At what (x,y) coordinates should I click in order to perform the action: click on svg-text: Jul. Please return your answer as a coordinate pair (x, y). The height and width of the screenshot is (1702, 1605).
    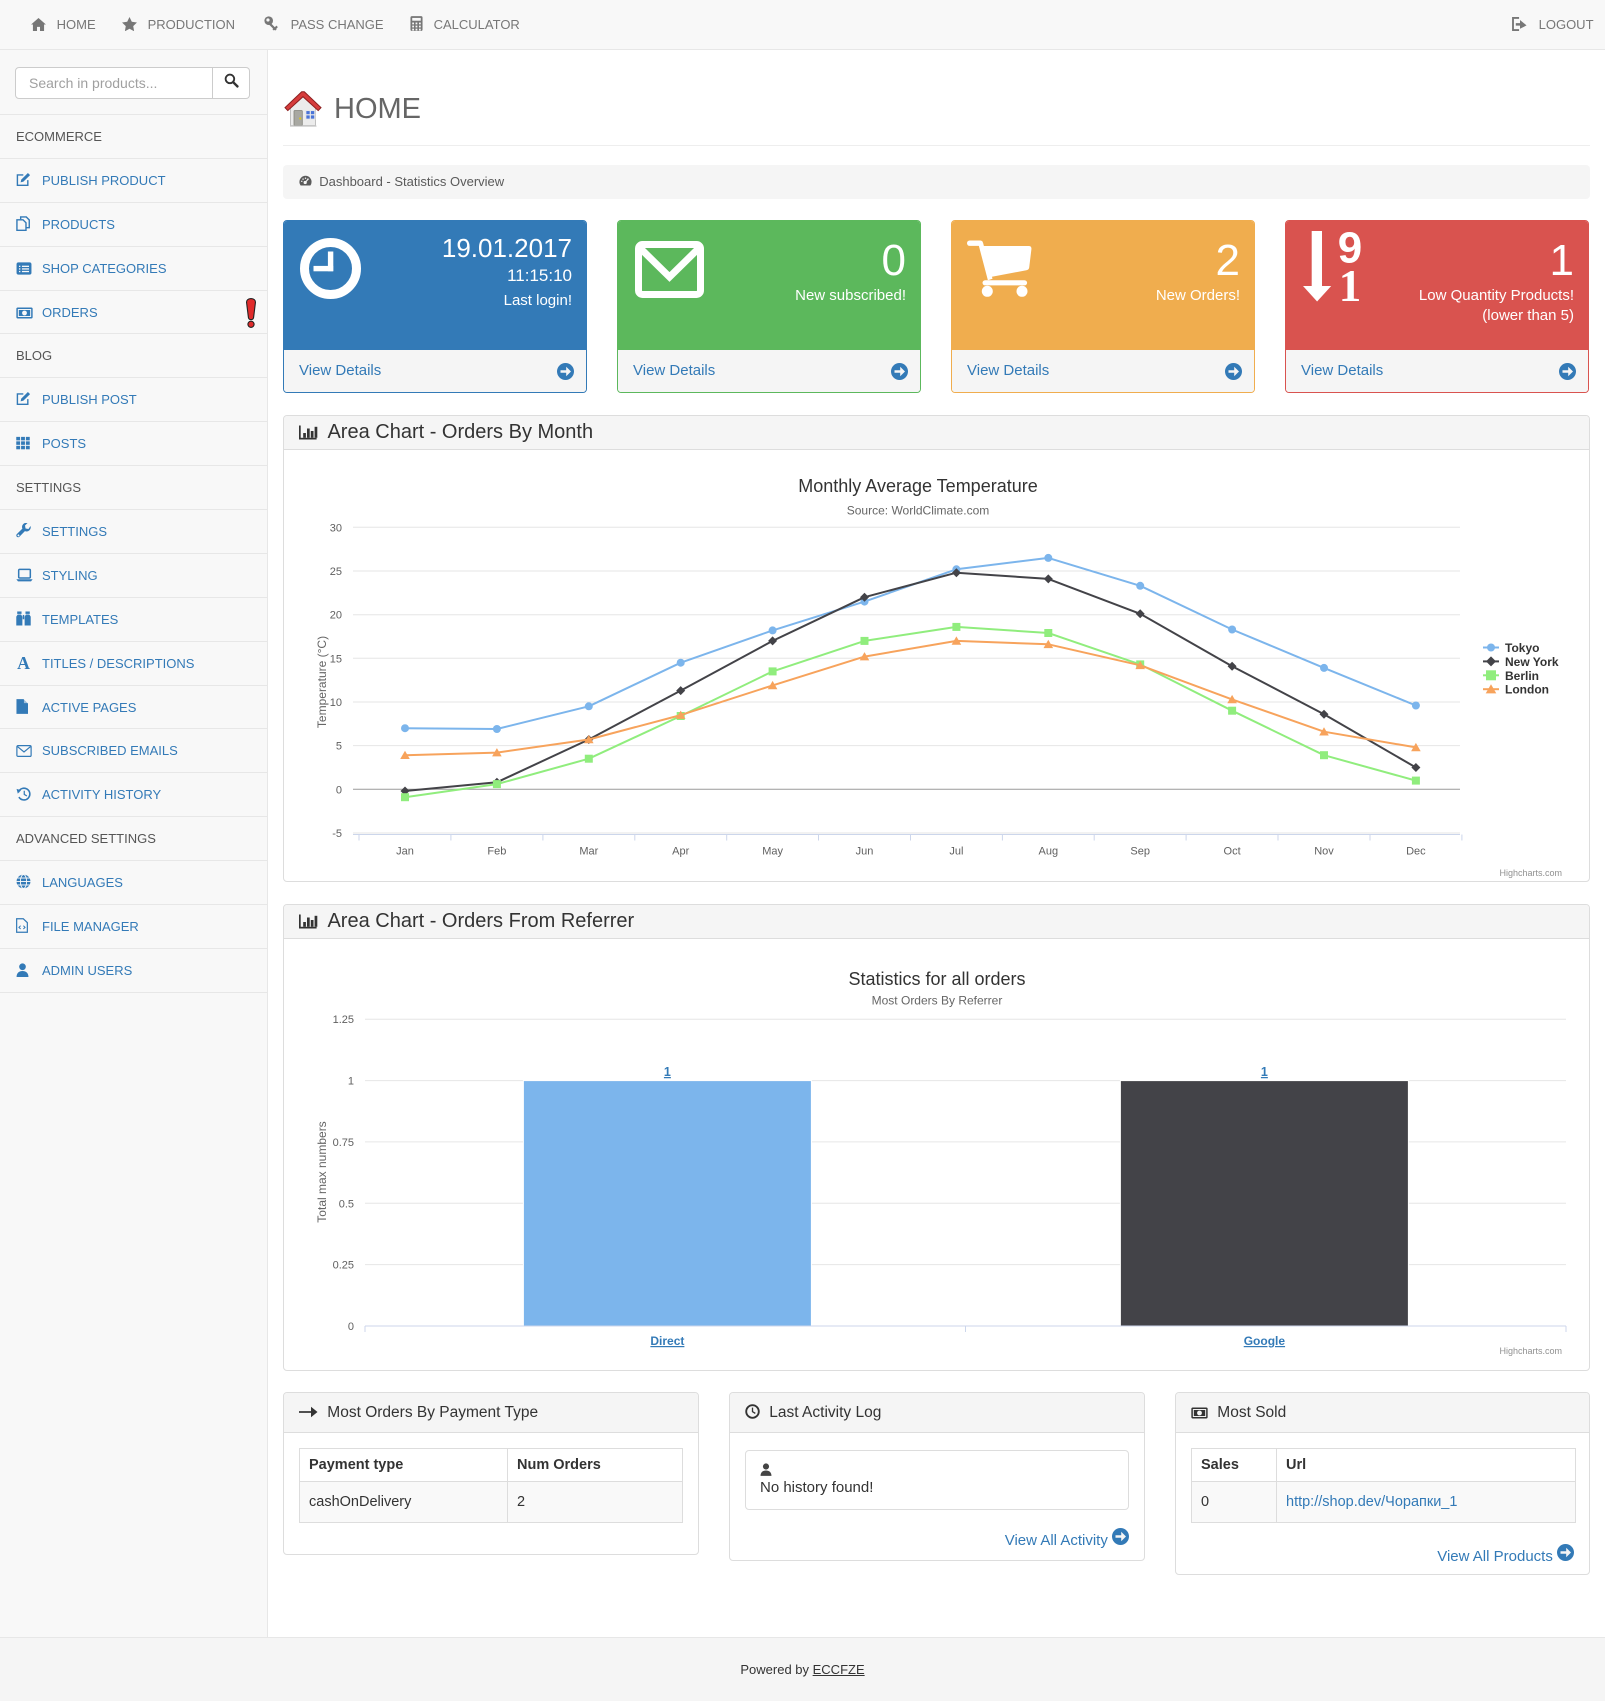
    Looking at the image, I should click on (956, 852).